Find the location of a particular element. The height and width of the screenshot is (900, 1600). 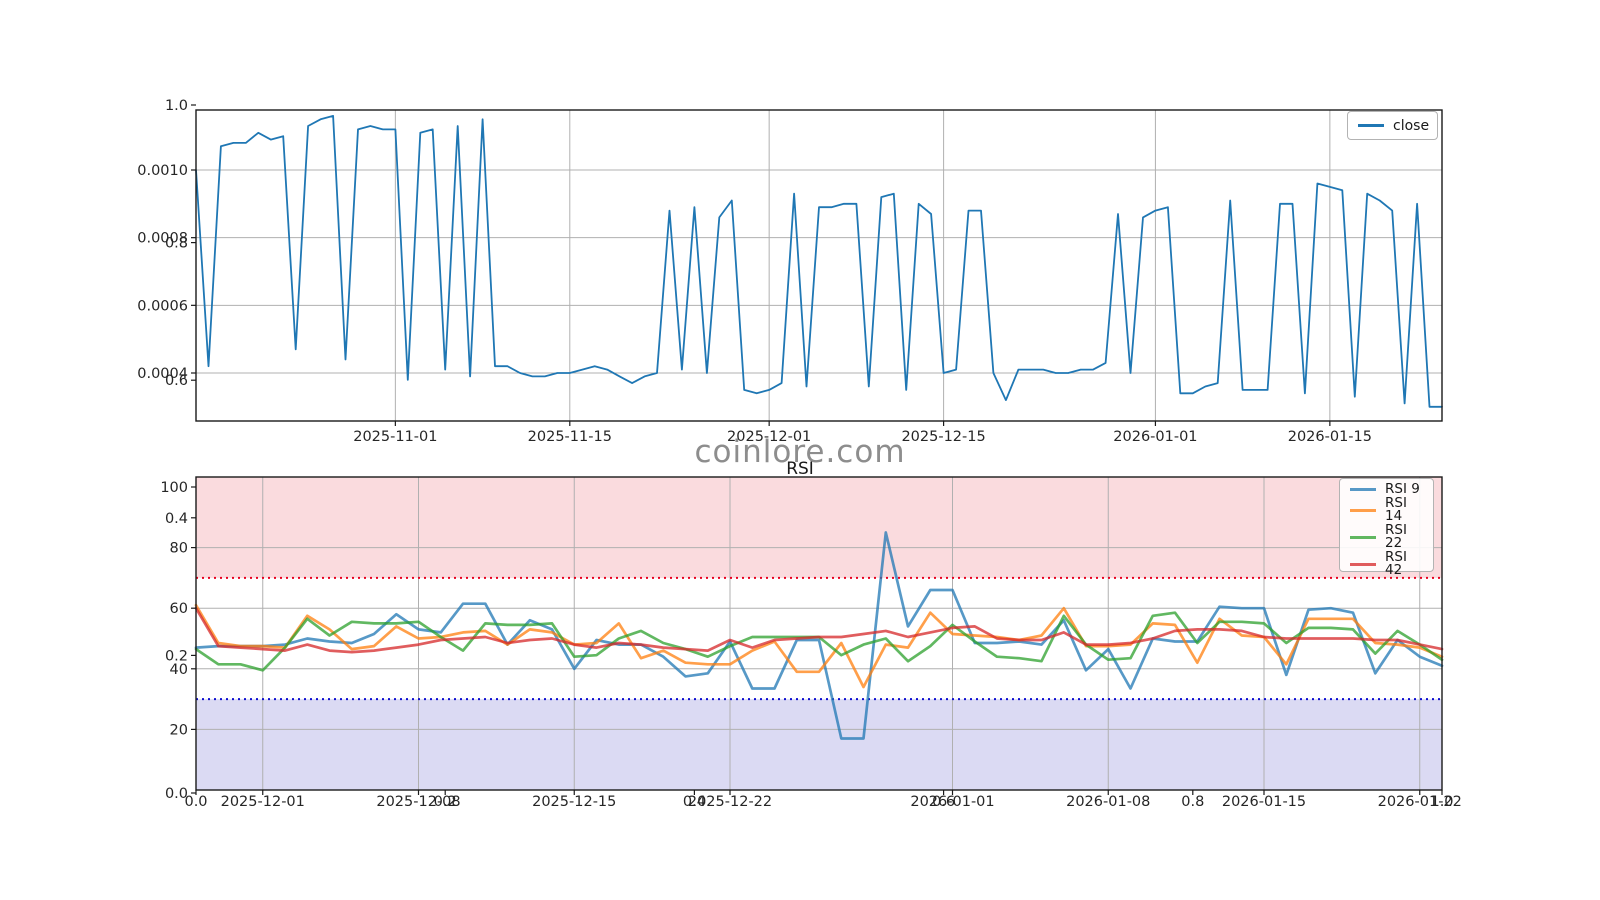

rsi-y-tick-label: 60 is located at coordinates (179, 609).